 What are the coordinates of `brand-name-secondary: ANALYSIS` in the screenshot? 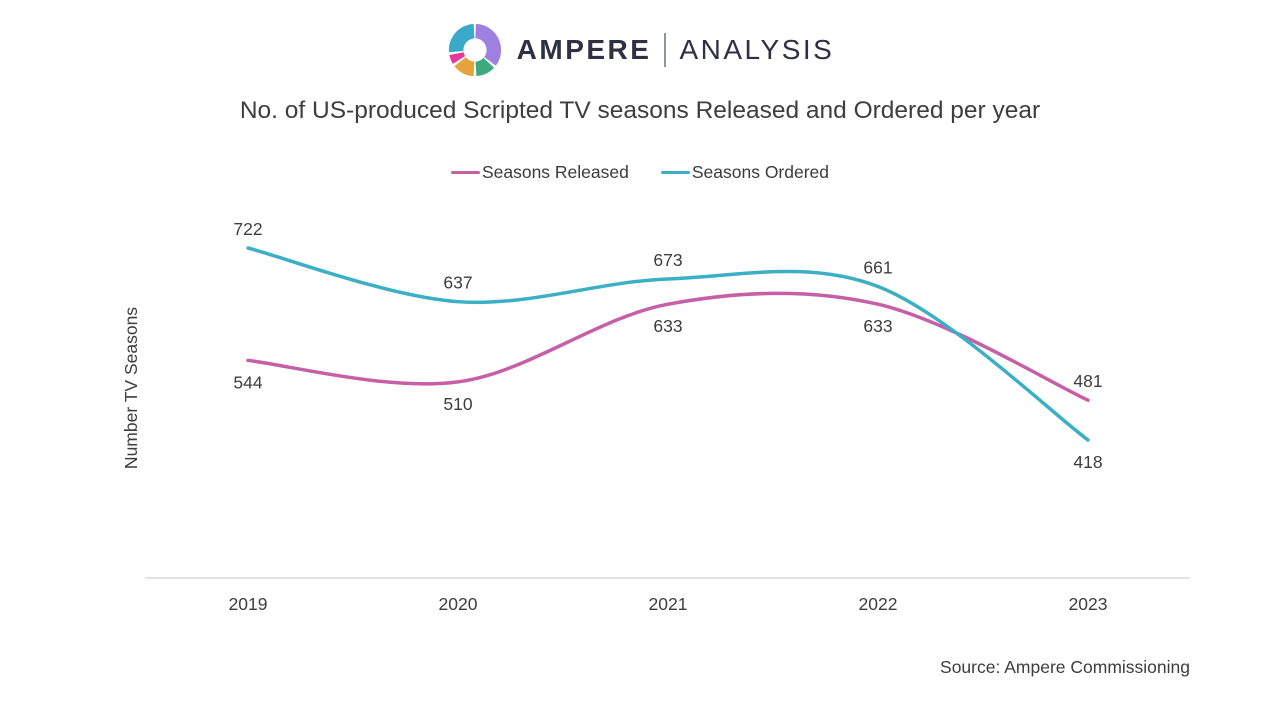 It's located at (757, 49).